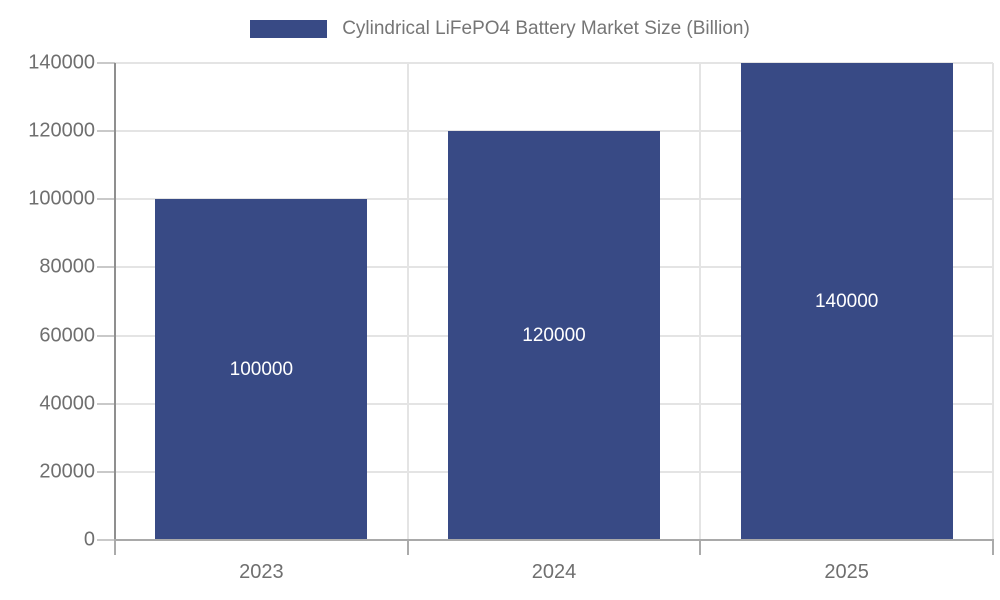 Image resolution: width=1000 pixels, height=600 pixels. I want to click on y-tick-label: 140000, so click(61, 62).